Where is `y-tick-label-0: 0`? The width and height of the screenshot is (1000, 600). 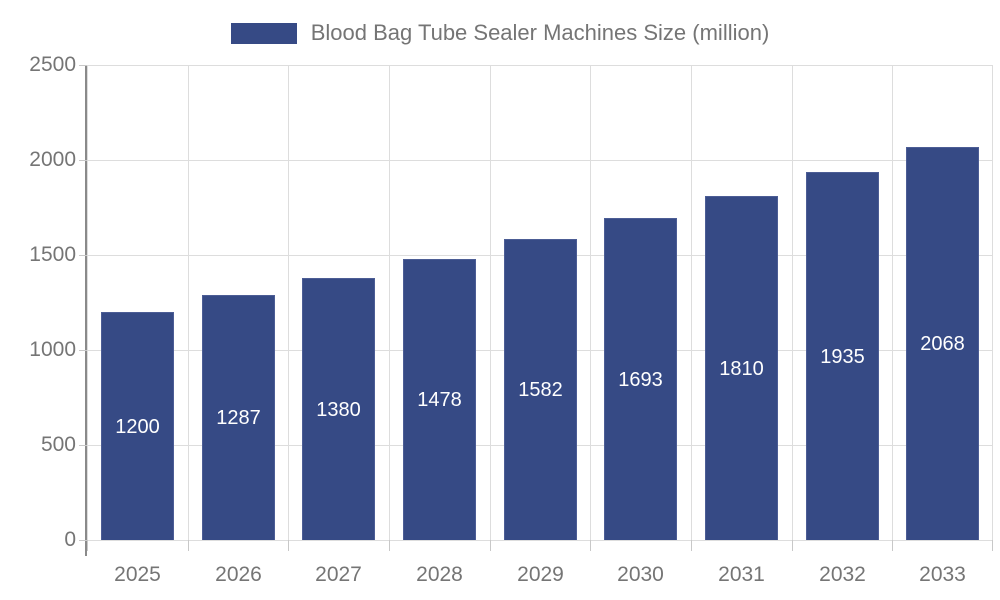
y-tick-label-0: 0 is located at coordinates (70, 539).